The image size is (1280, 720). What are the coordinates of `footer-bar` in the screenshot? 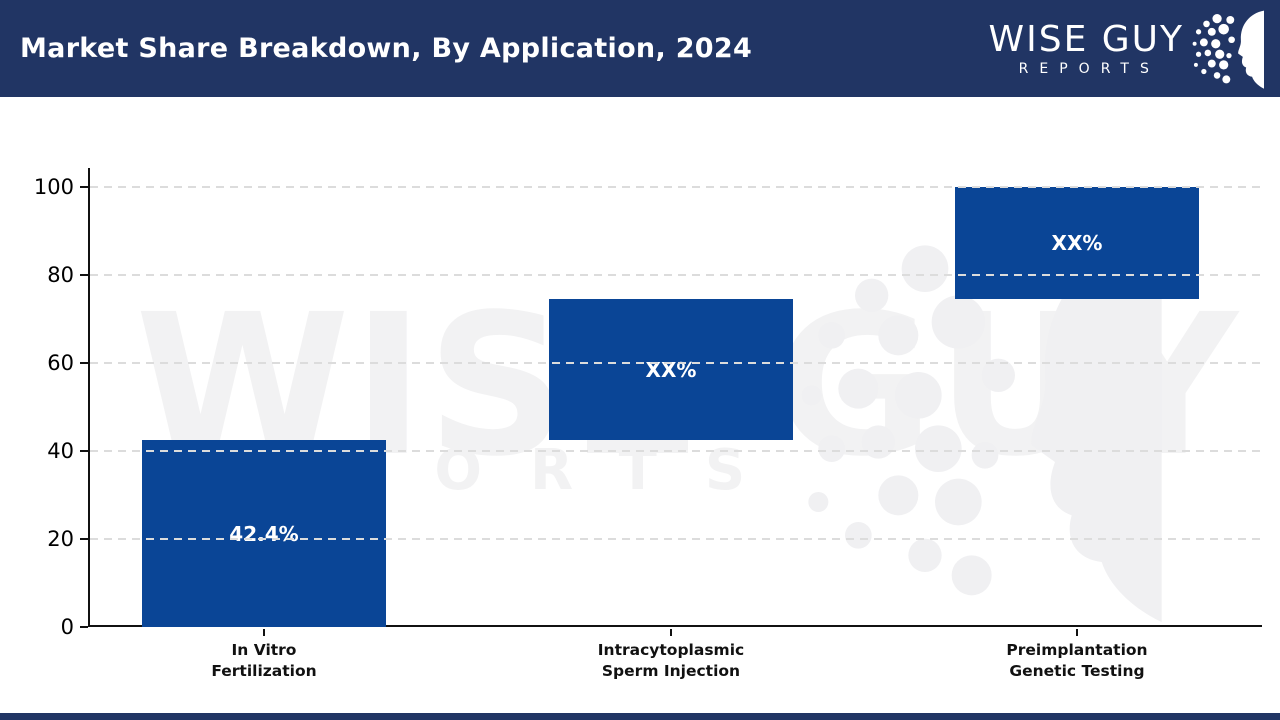 It's located at (640, 716).